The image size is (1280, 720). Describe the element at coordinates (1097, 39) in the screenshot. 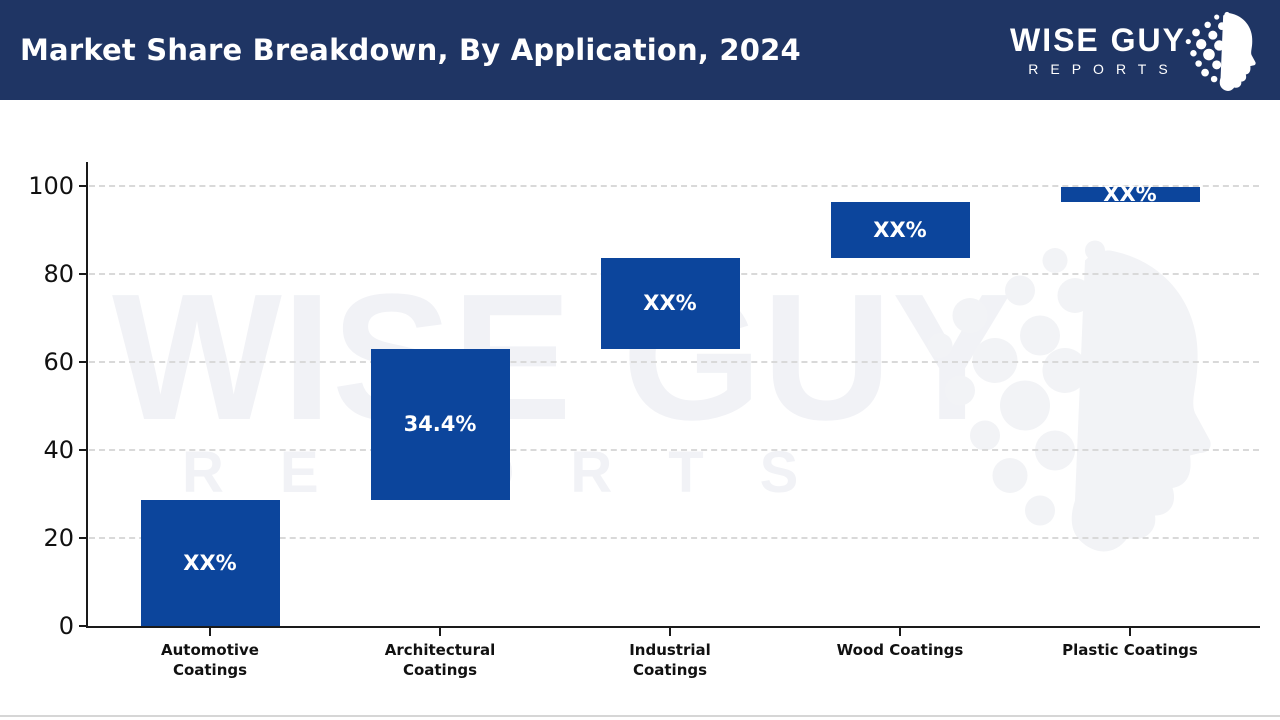

I see `brand-name: WISE GUY` at that location.